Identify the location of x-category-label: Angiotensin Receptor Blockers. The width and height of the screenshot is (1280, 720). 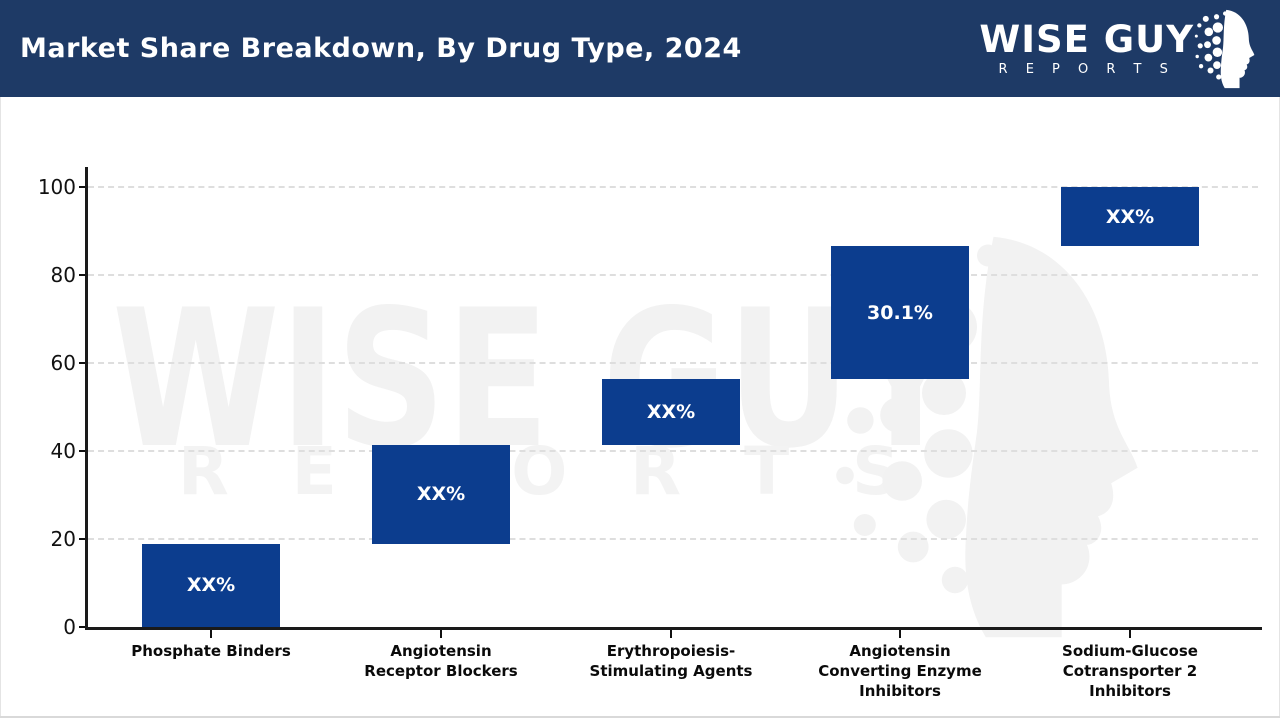
(441, 661).